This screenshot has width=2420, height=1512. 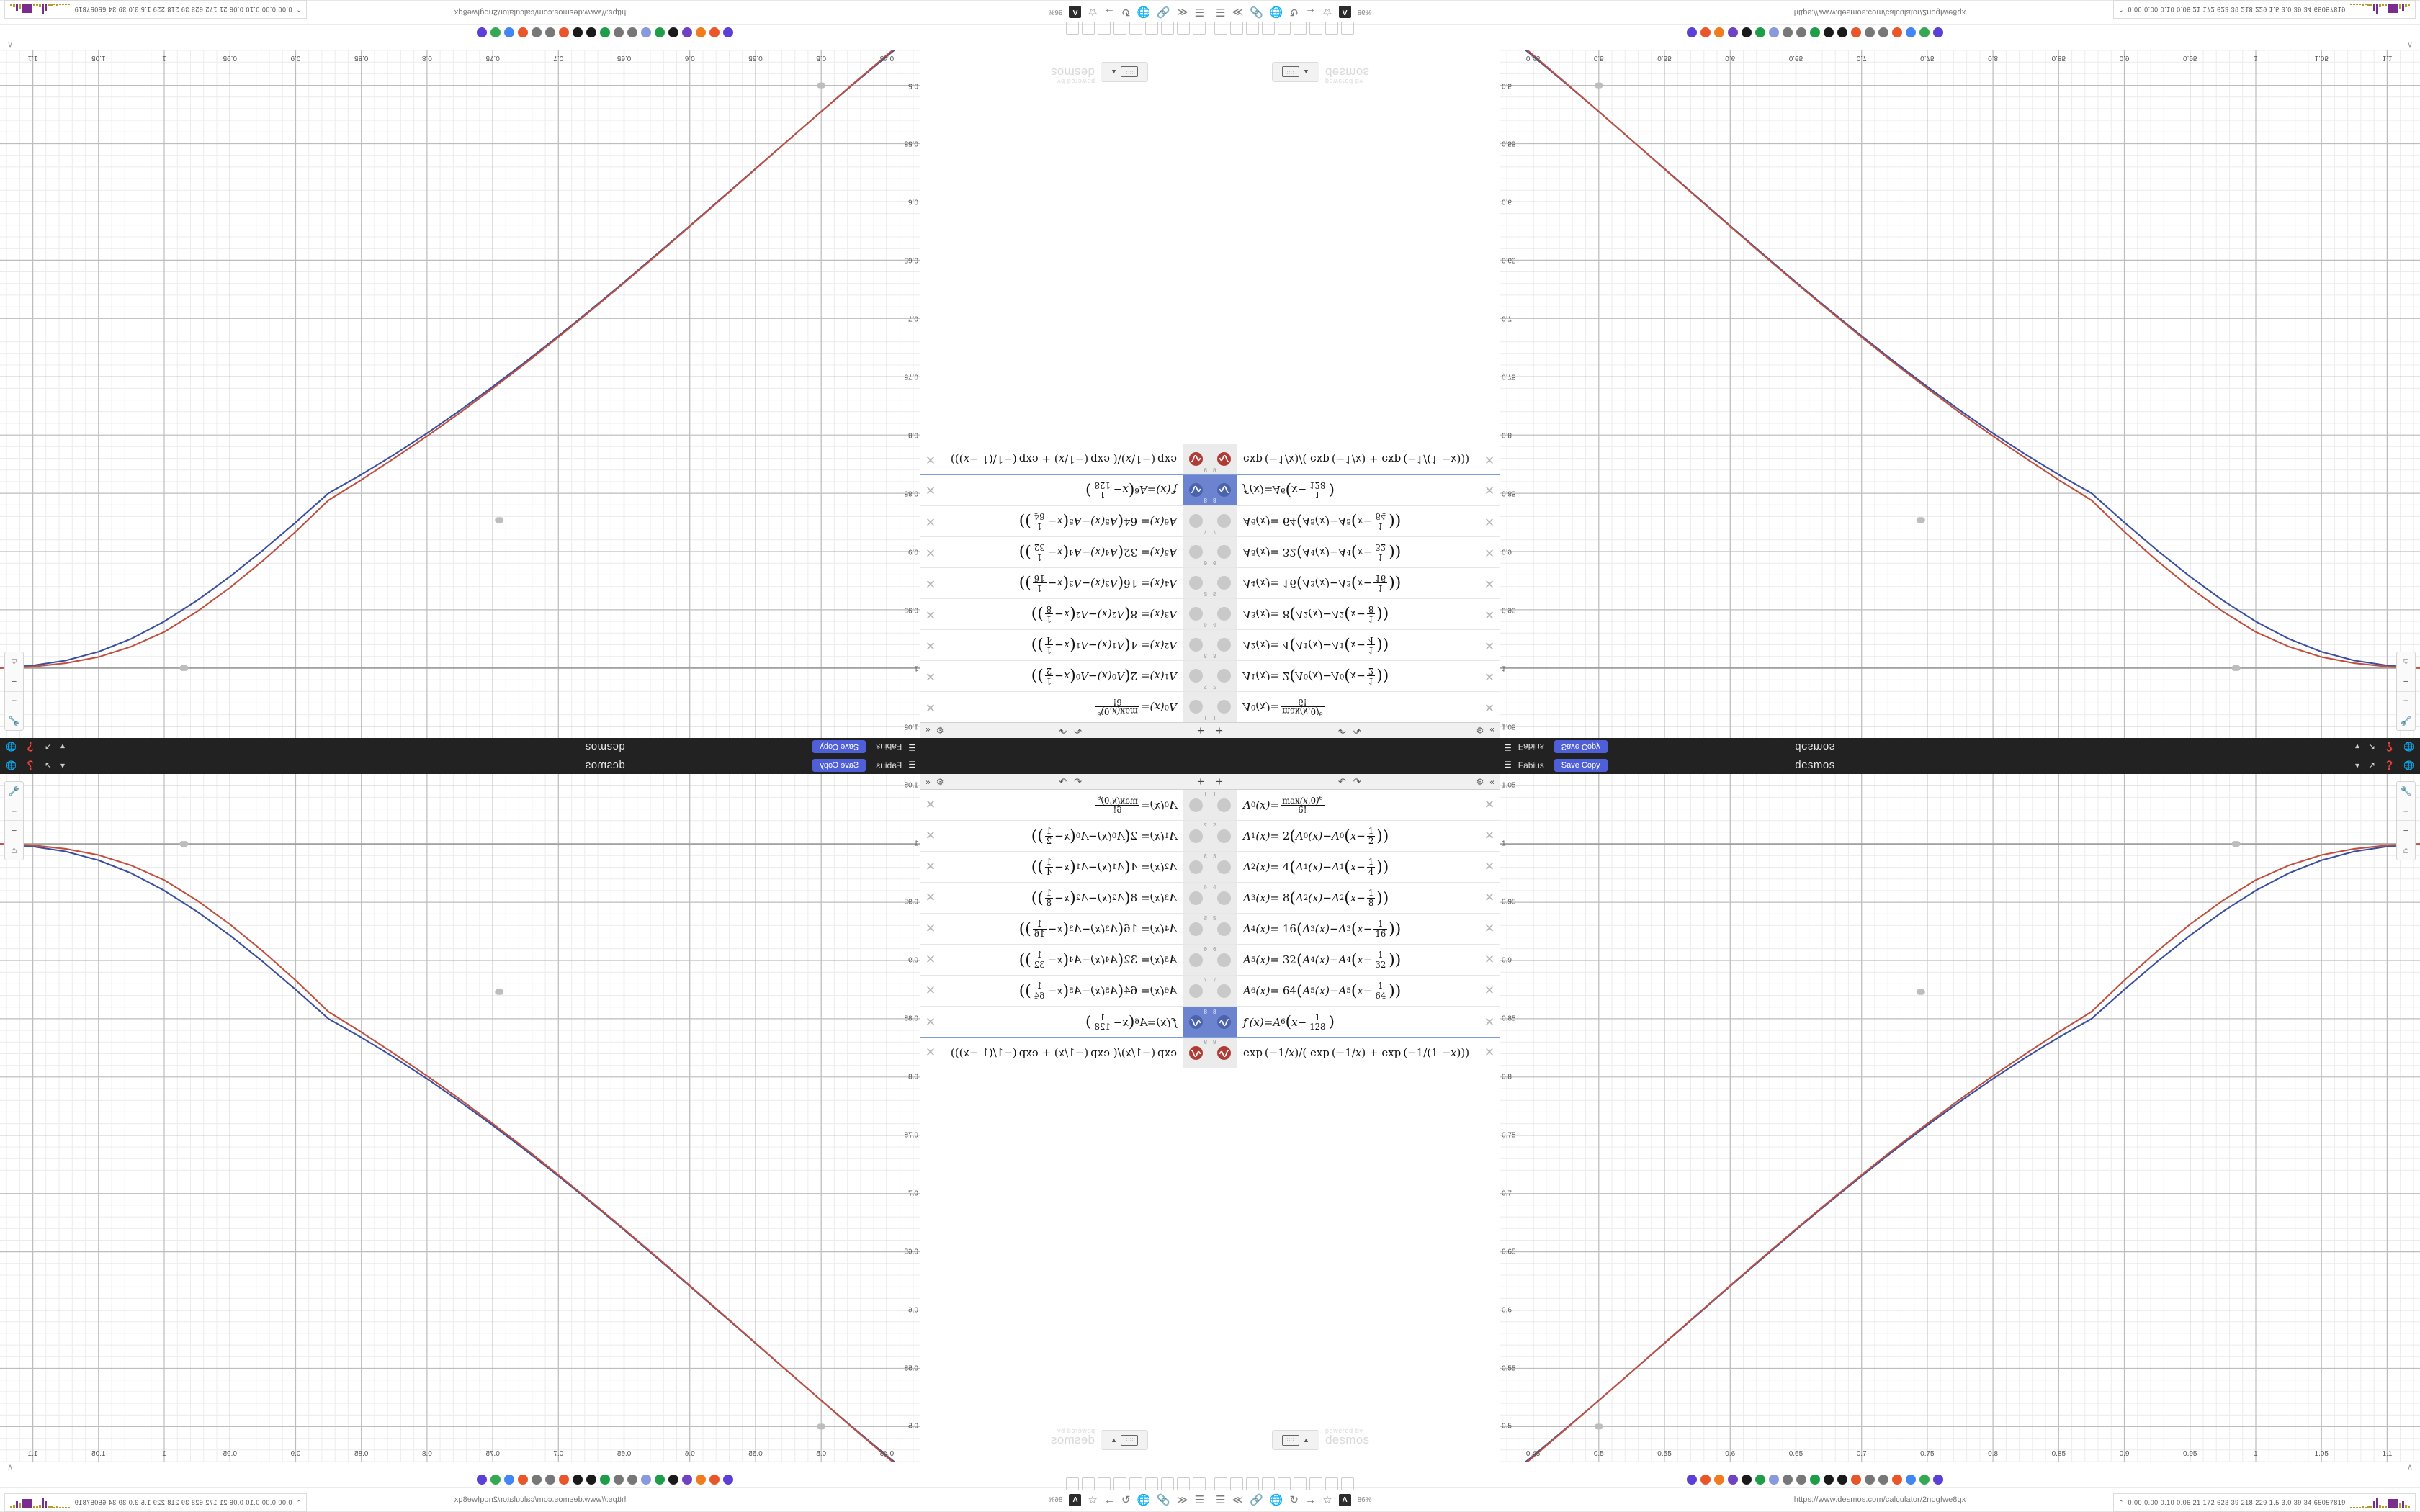 What do you see at coordinates (1196, 676) in the screenshot?
I see `expression-color-swatch: 2` at bounding box center [1196, 676].